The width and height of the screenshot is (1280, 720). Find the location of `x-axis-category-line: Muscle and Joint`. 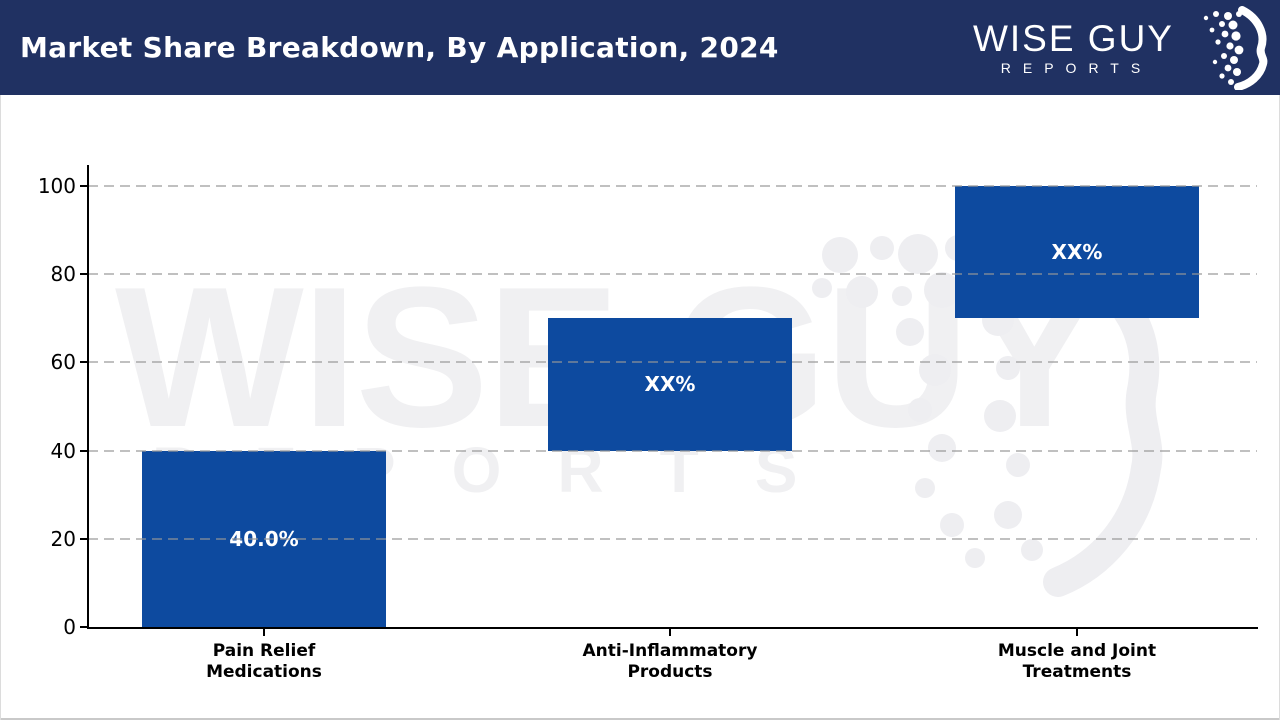

x-axis-category-line: Muscle and Joint is located at coordinates (1077, 651).